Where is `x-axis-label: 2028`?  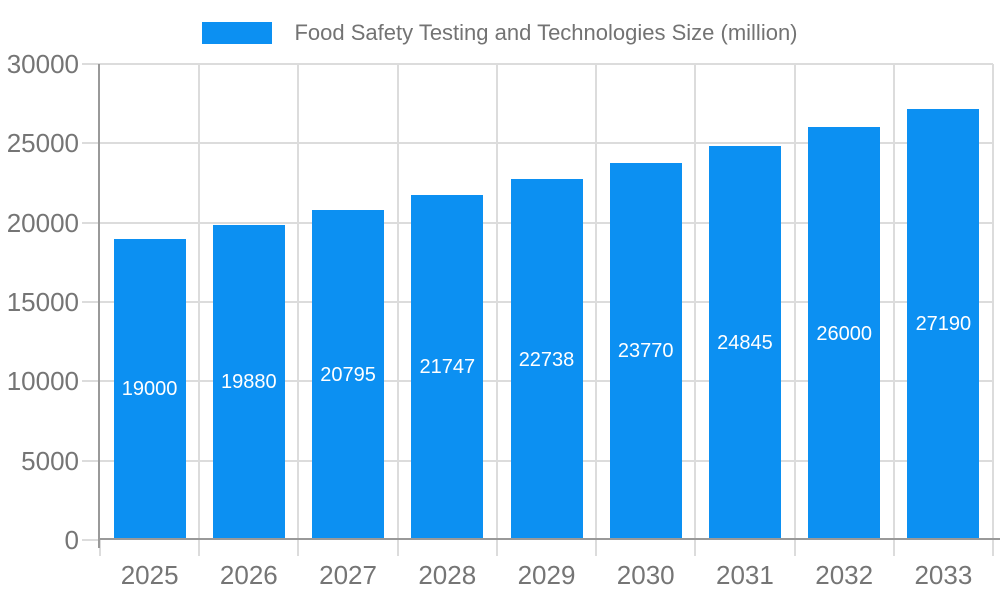
x-axis-label: 2028 is located at coordinates (447, 575).